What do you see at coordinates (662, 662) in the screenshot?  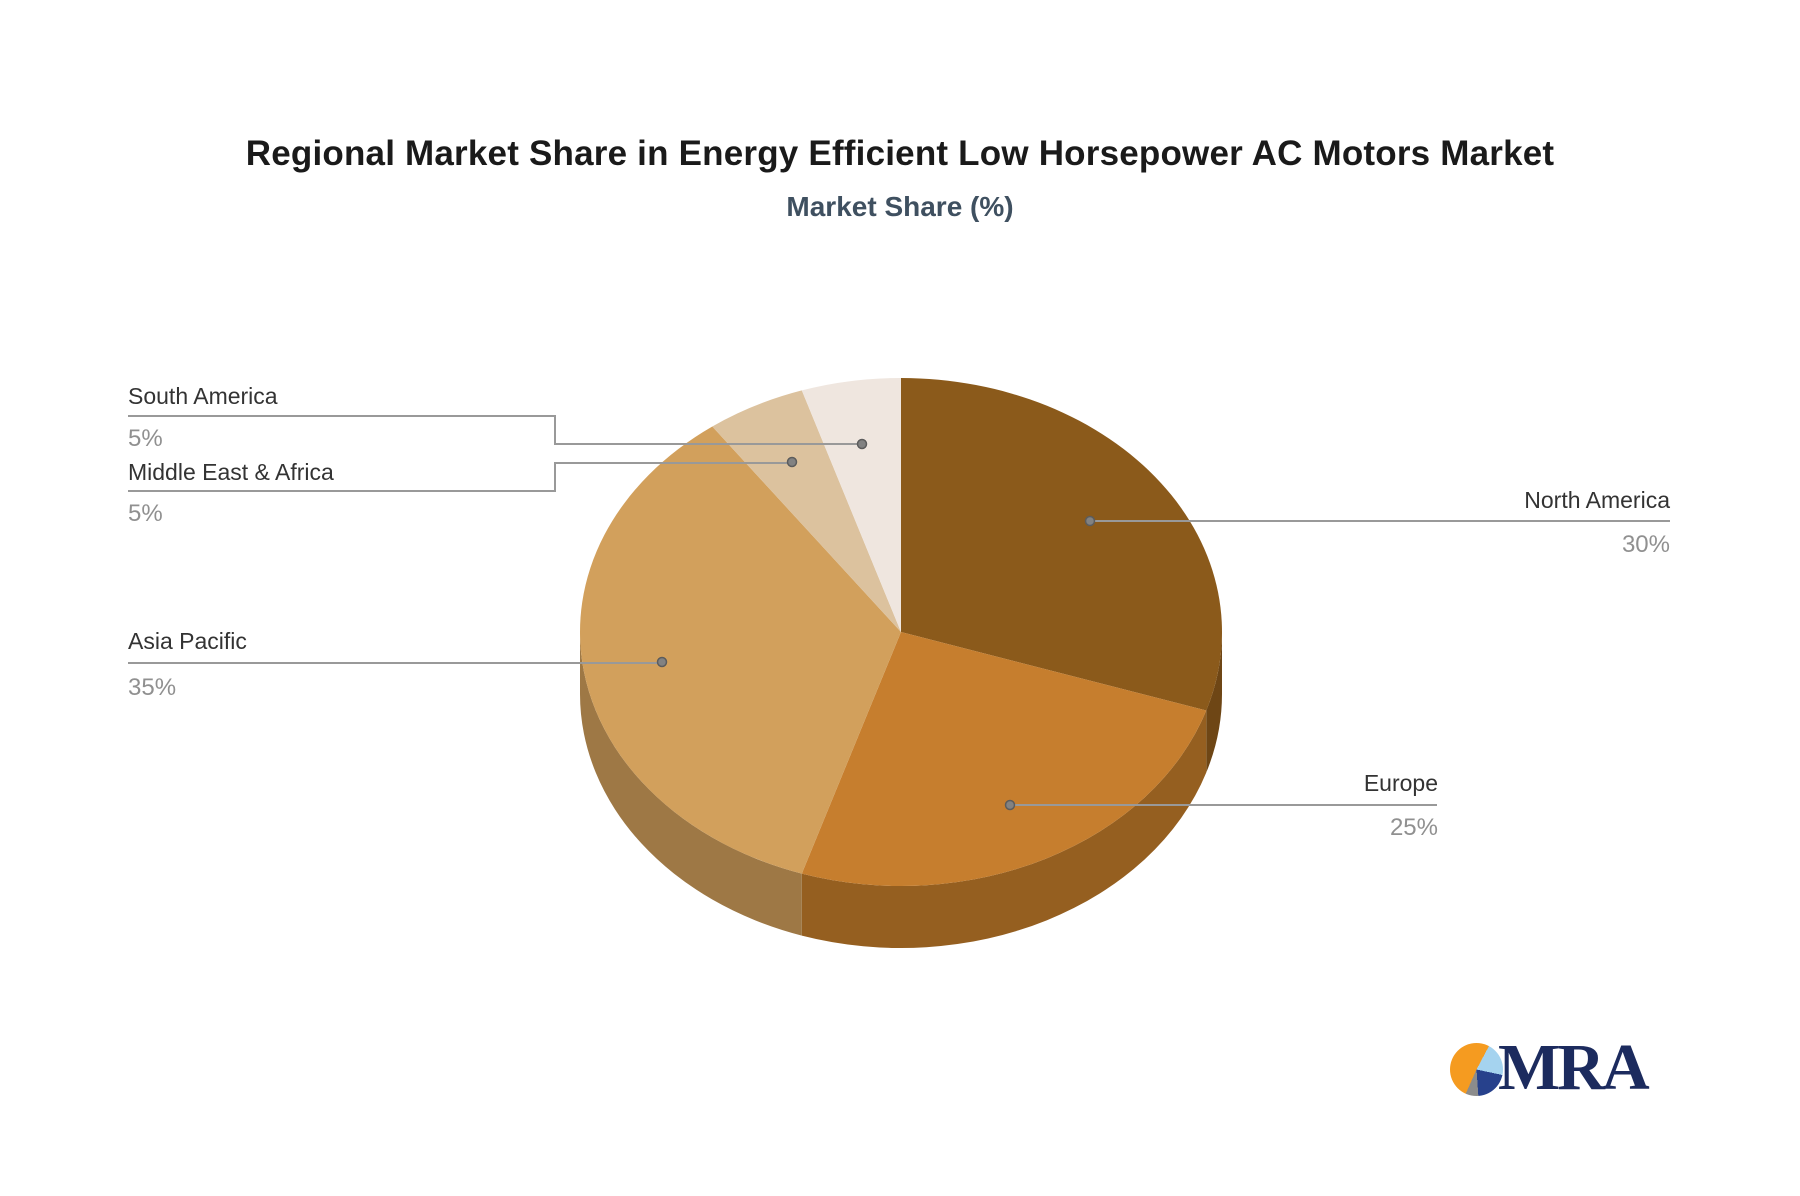 I see `connector-dot-asia-pacific` at bounding box center [662, 662].